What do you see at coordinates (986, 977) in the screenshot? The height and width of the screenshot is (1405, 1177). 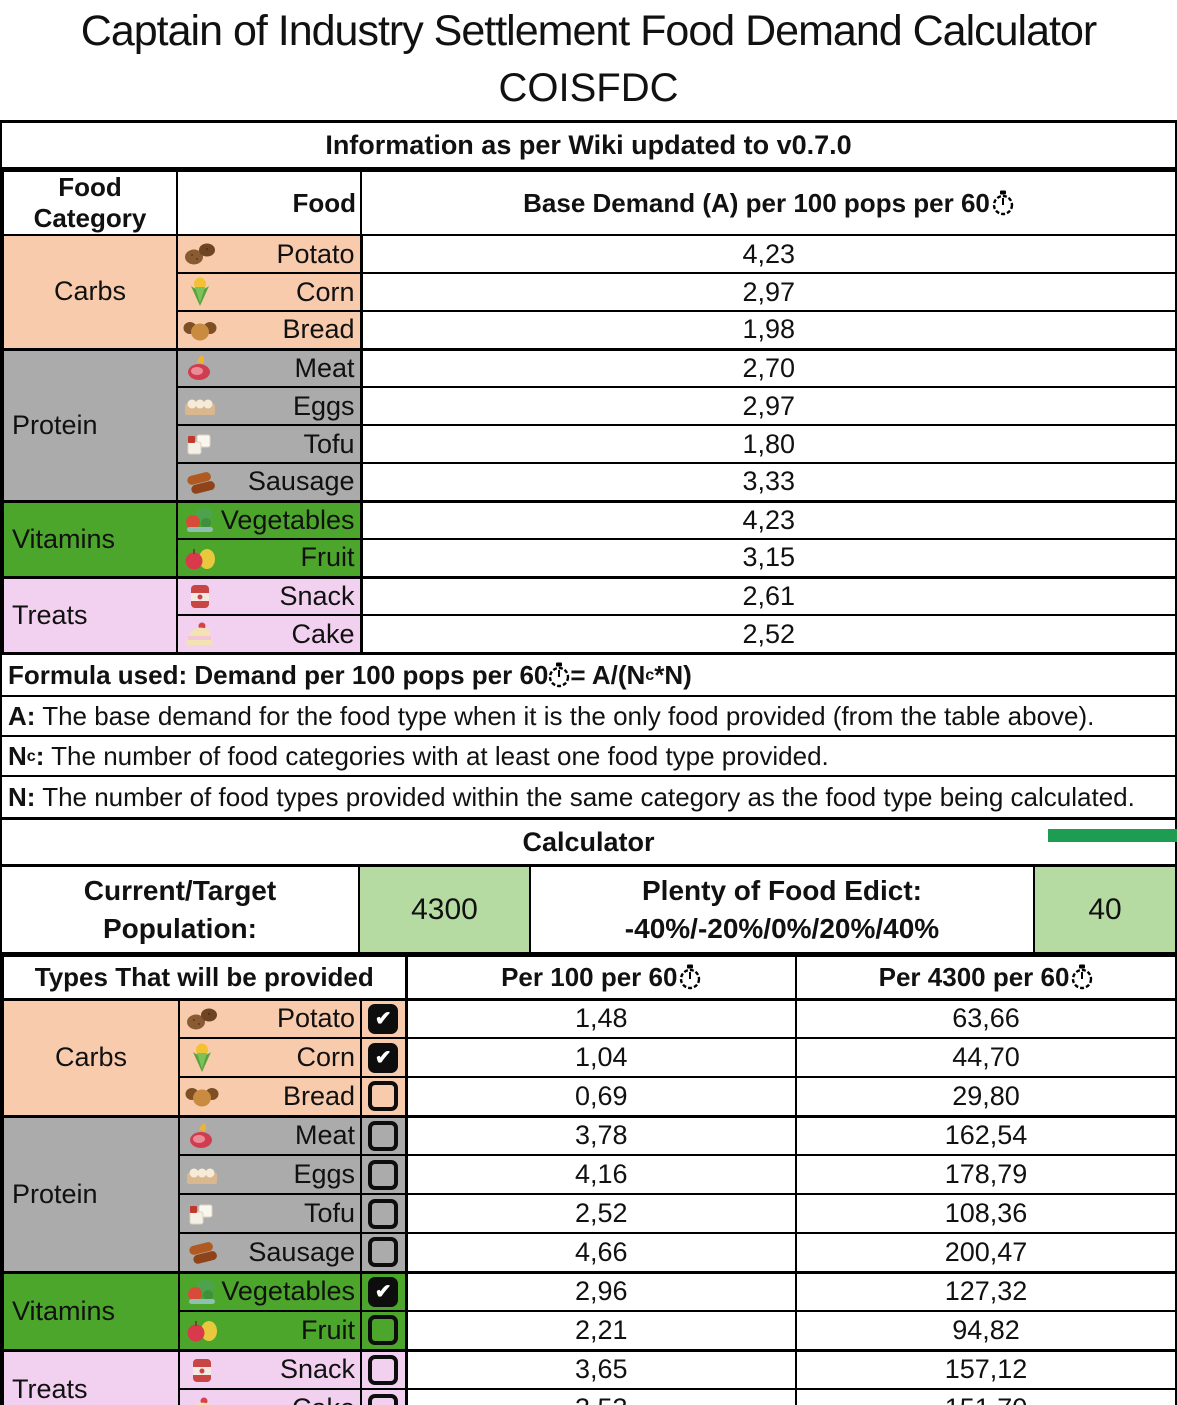 I see `col-header-per4300: Per 4300 per 60` at bounding box center [986, 977].